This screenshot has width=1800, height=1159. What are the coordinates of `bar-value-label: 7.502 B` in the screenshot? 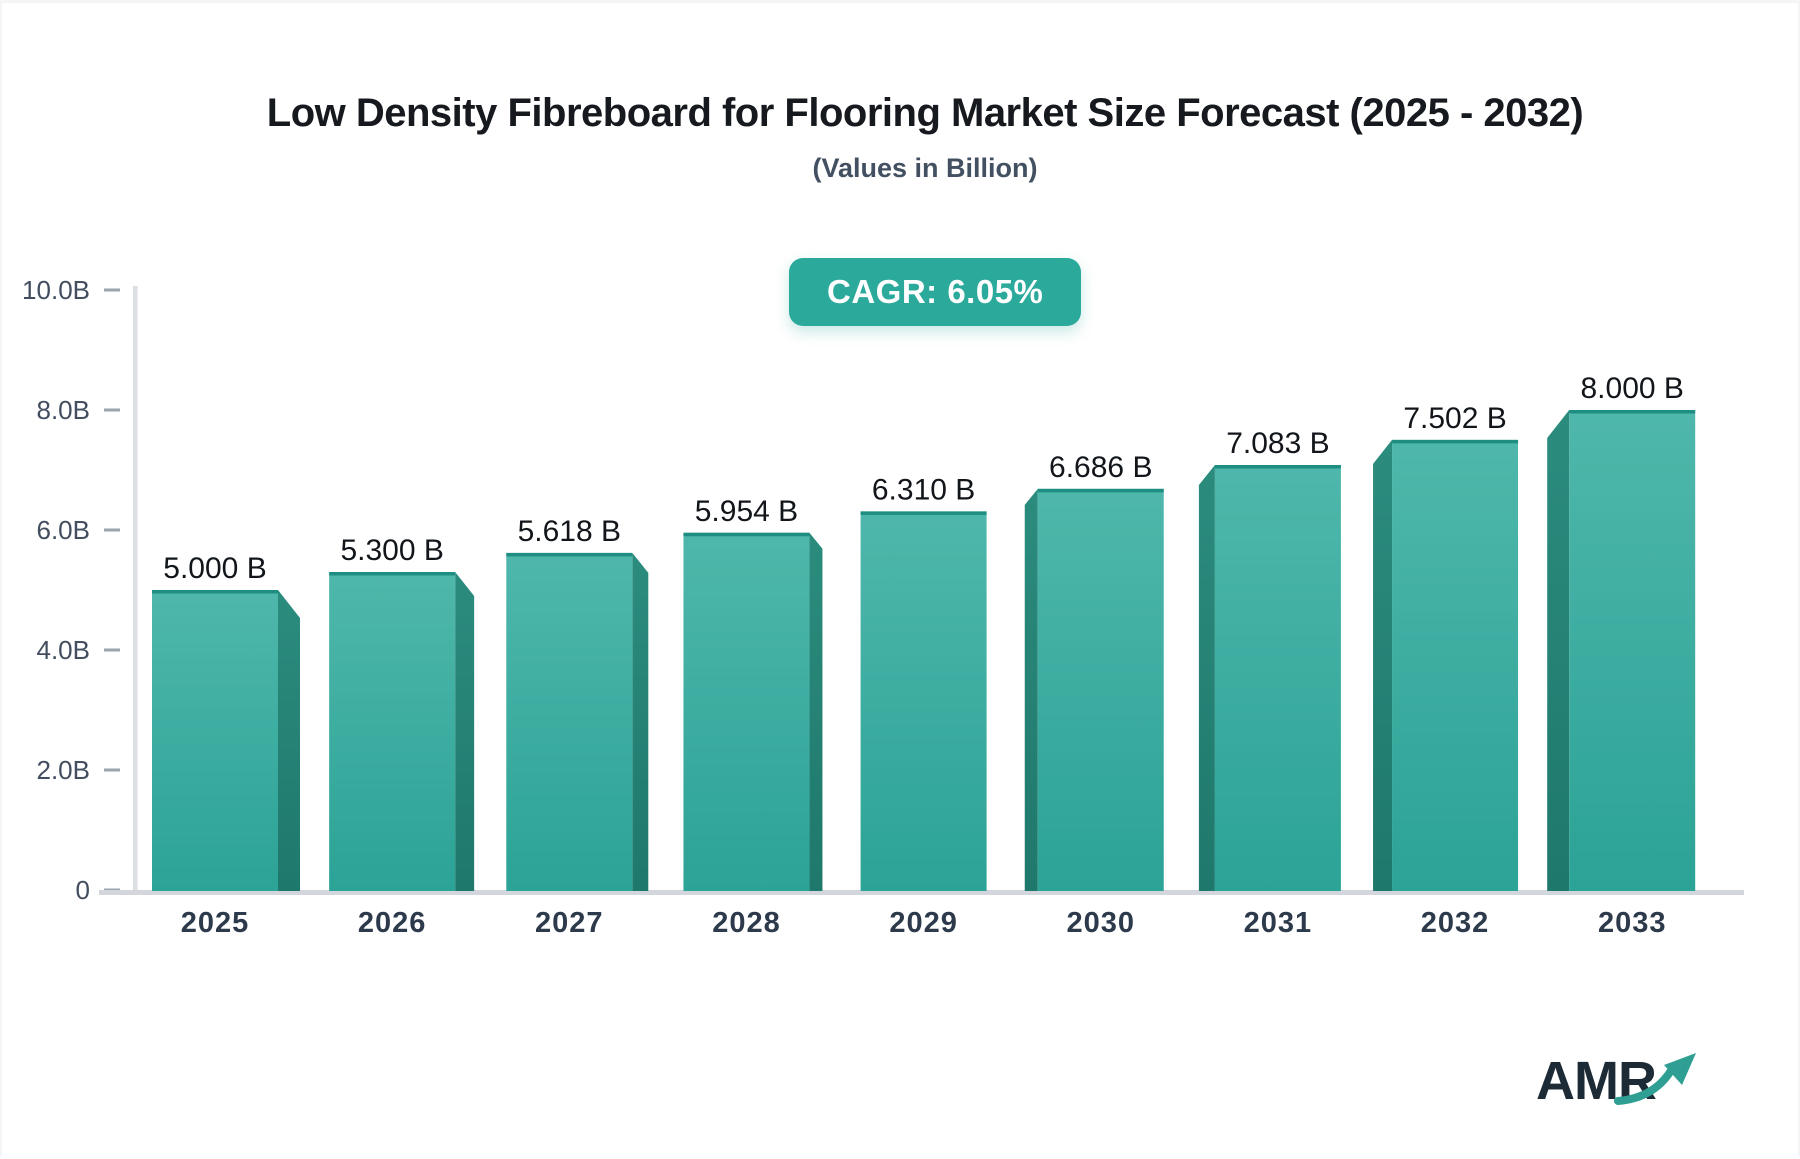 It's located at (1454, 418).